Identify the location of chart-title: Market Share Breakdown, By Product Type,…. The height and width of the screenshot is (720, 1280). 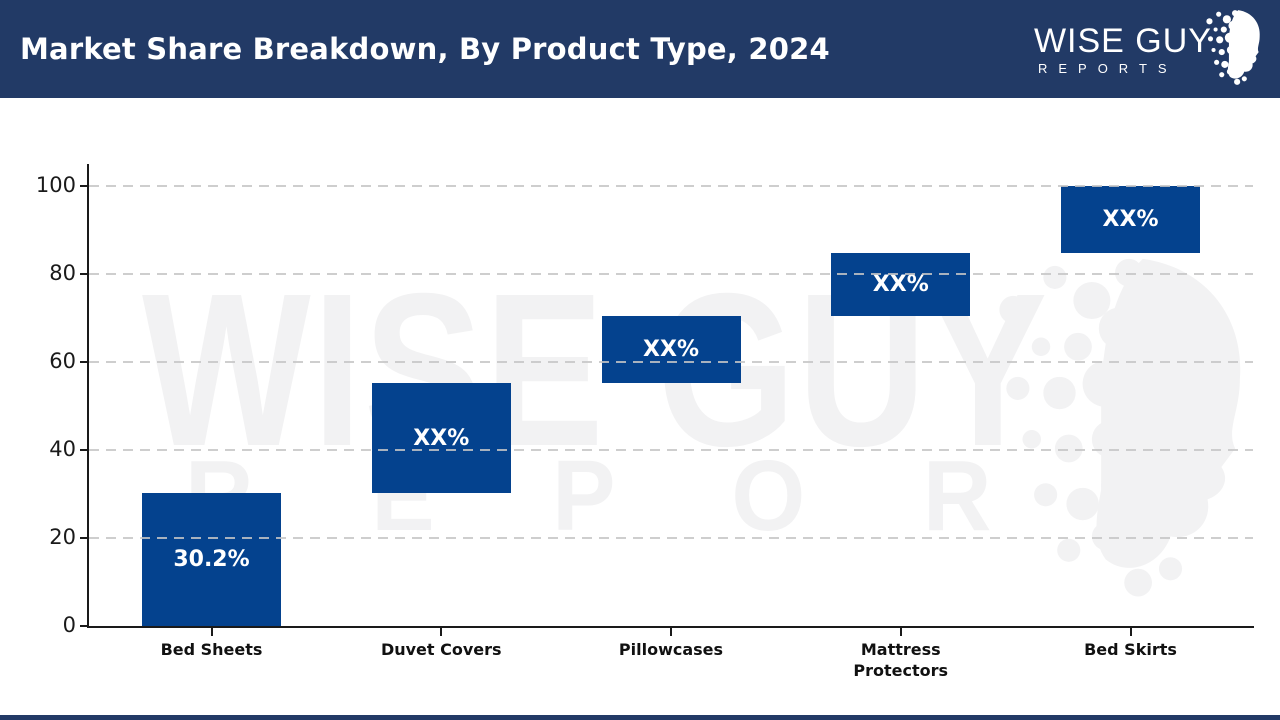
(425, 49).